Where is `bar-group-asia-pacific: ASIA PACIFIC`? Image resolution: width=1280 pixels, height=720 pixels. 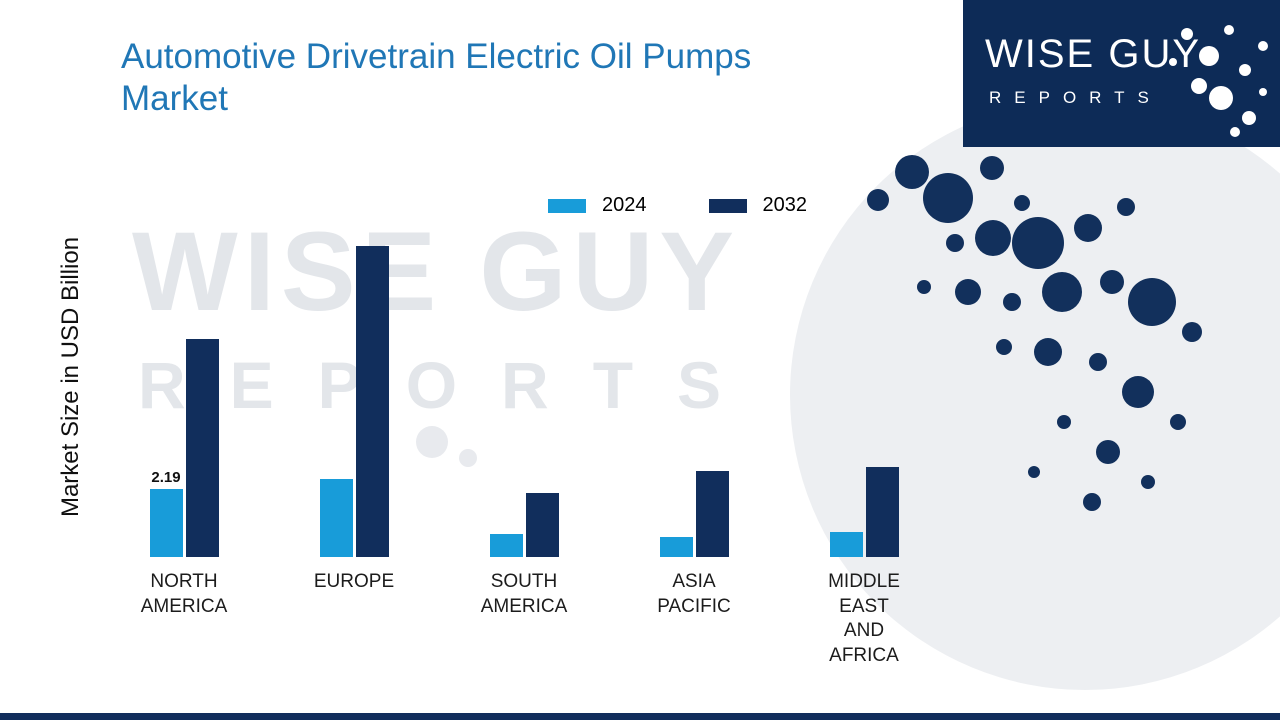
bar-group-asia-pacific: ASIA PACIFIC is located at coordinates (694, 449).